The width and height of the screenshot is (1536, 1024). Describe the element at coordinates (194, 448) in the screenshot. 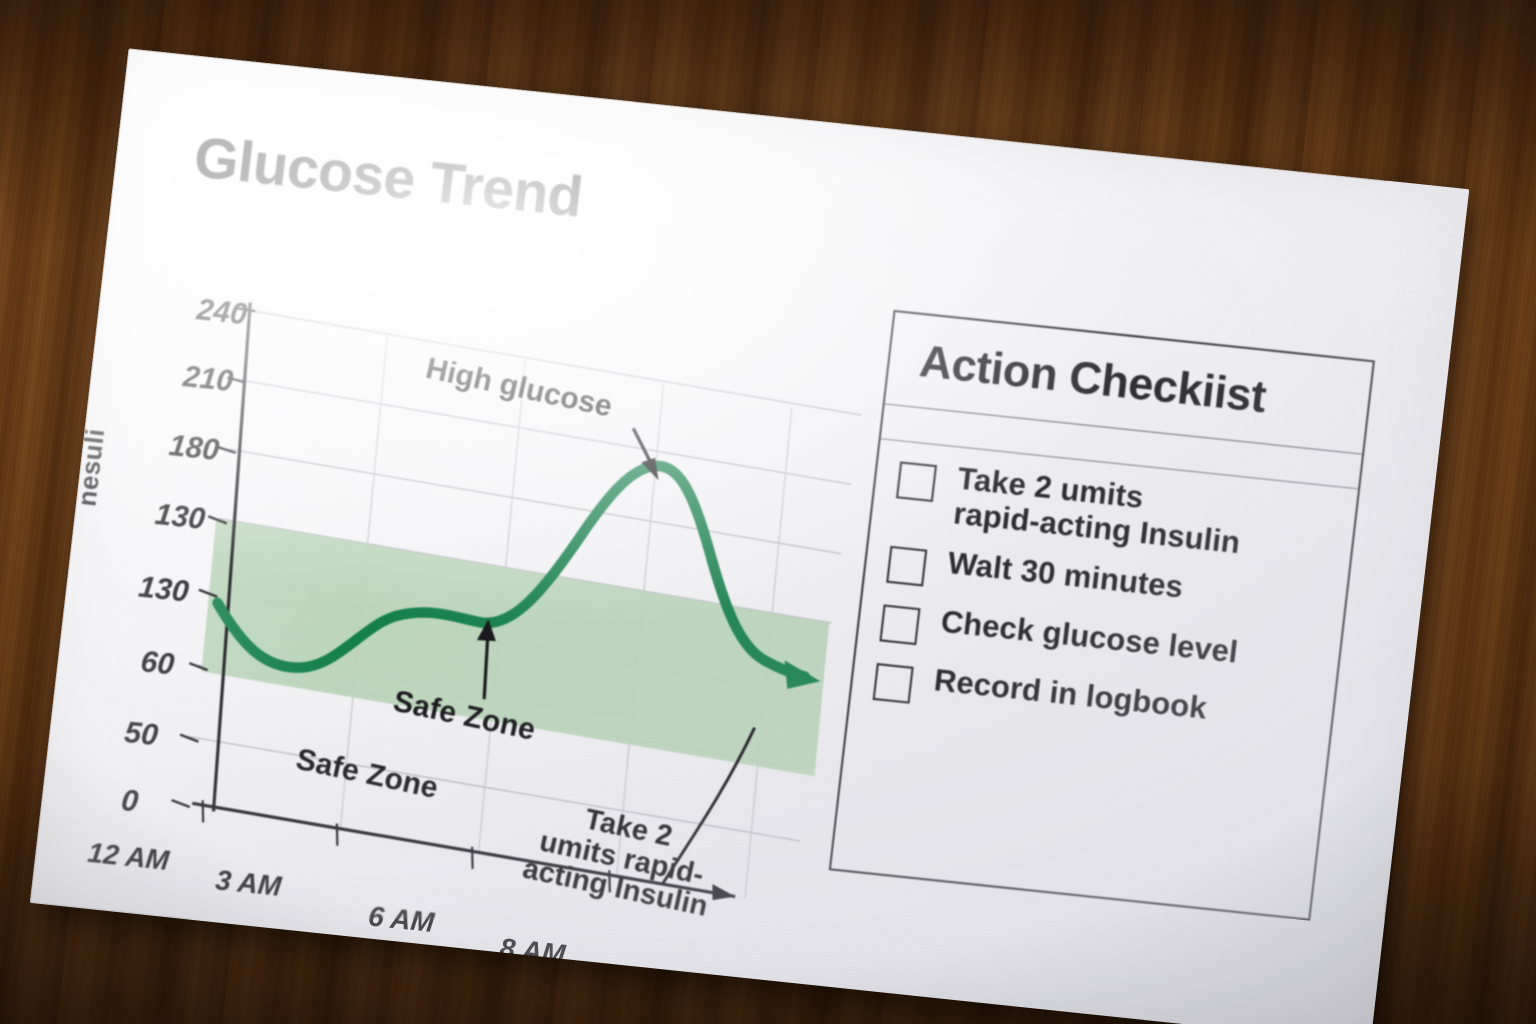

I see `y-tick-label-180: 180` at that location.